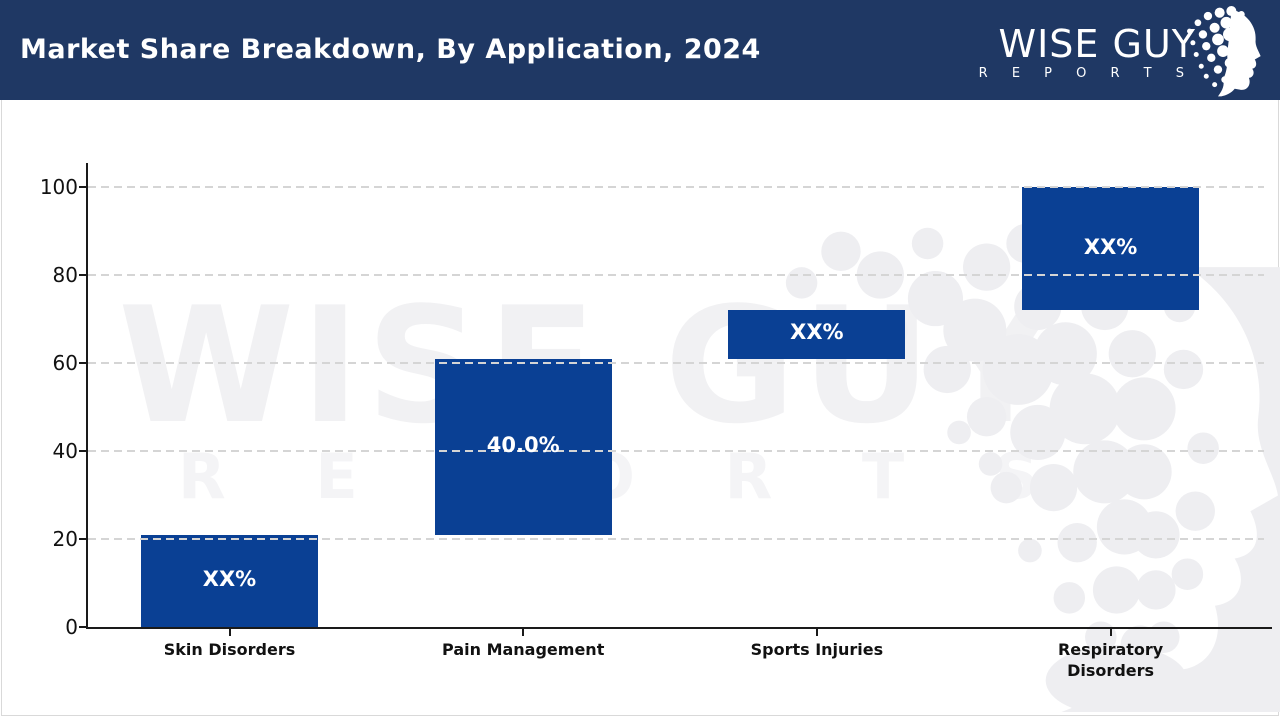 This screenshot has width=1280, height=720. Describe the element at coordinates (65, 363) in the screenshot. I see `y-tick-label: 60` at that location.